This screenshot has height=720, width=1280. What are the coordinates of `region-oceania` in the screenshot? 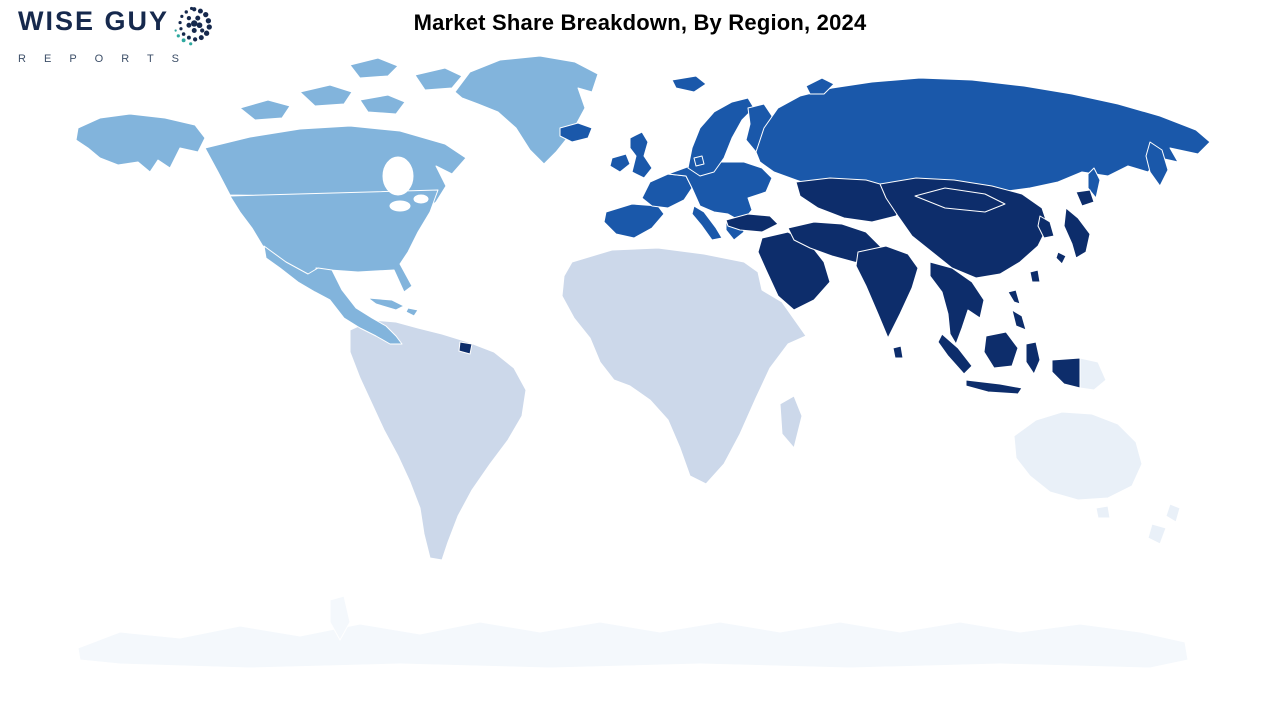 It's located at (1097, 451).